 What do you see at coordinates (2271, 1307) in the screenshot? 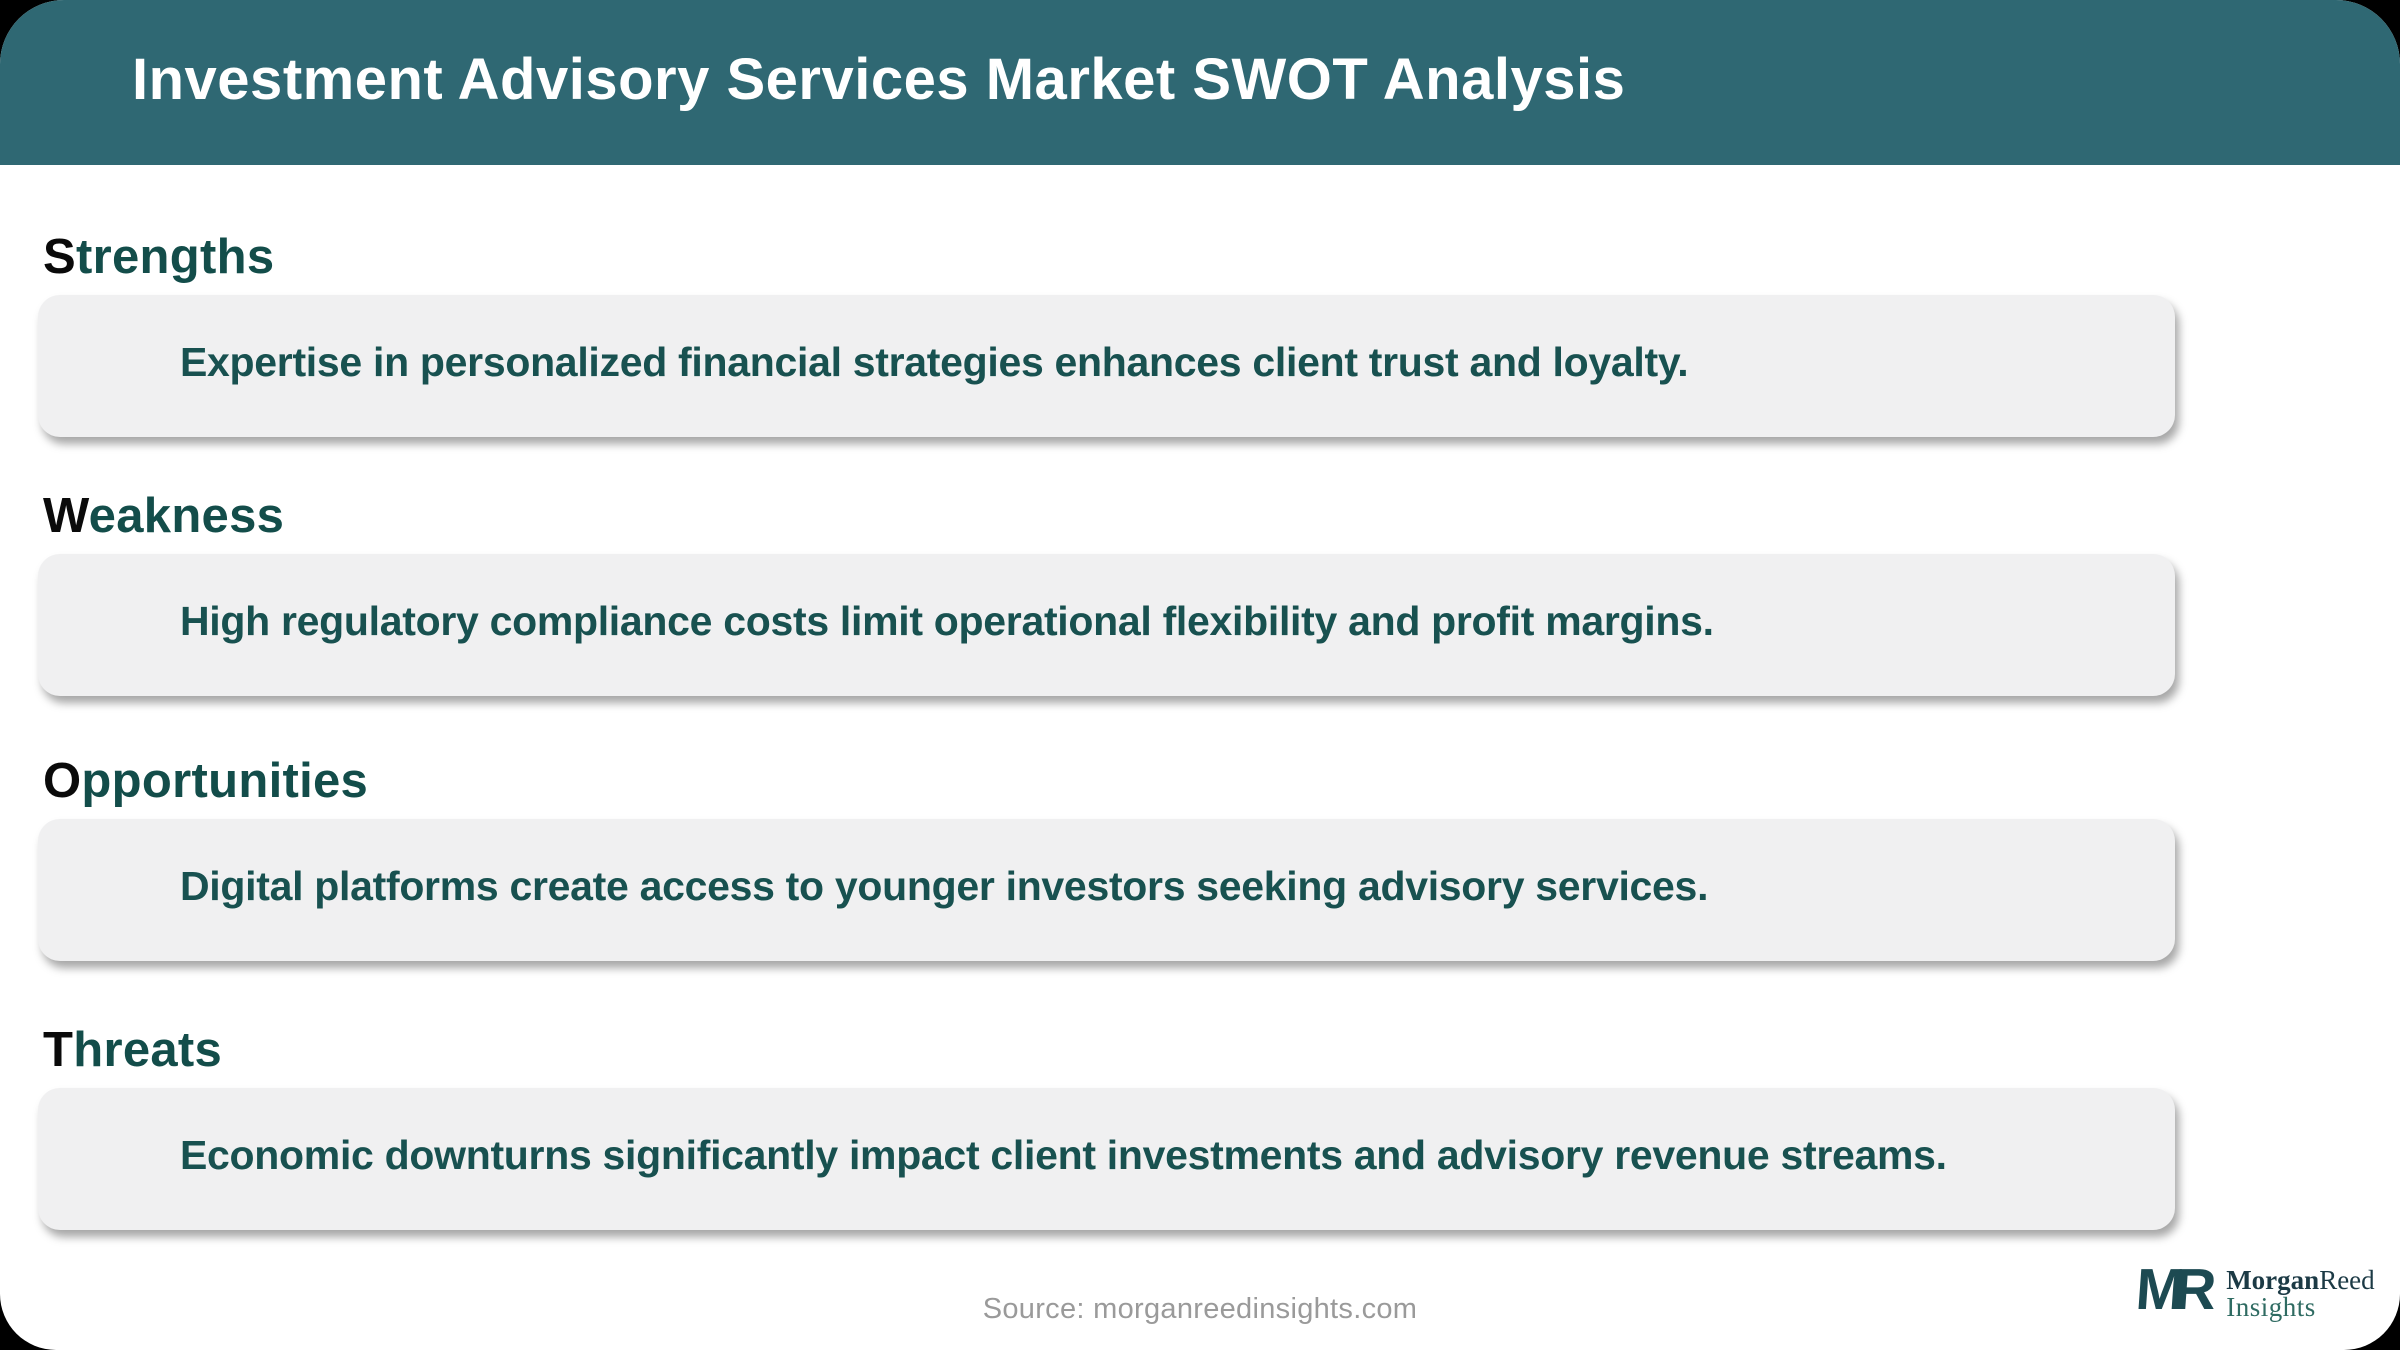
I see `logo-tagline: Insights` at bounding box center [2271, 1307].